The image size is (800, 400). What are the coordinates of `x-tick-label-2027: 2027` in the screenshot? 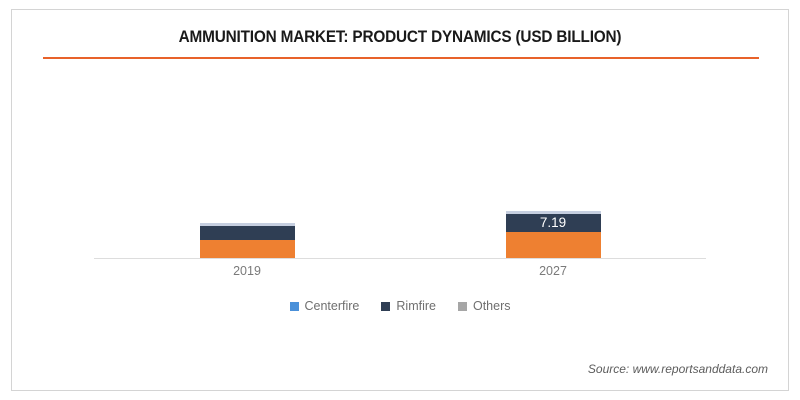 It's located at (553, 271).